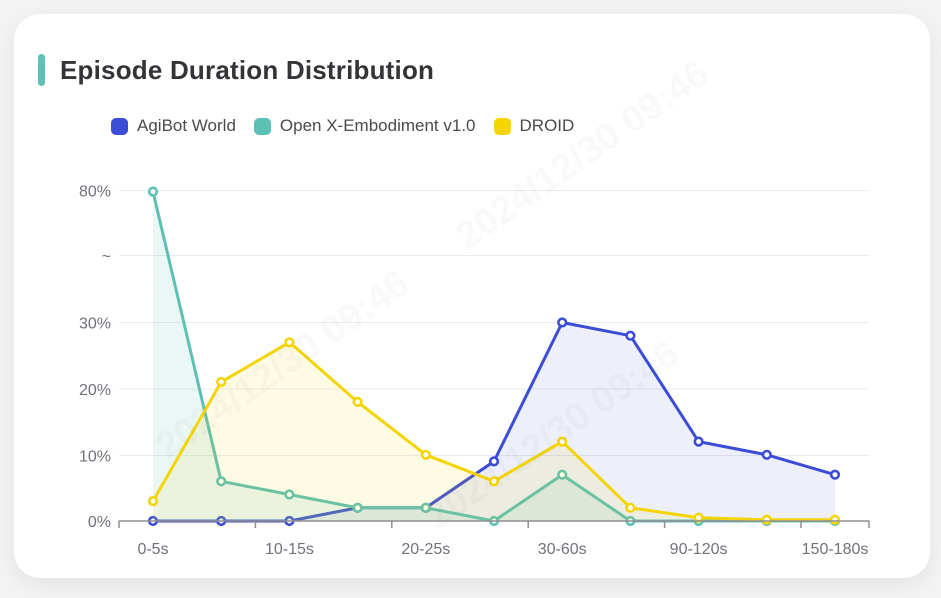  Describe the element at coordinates (152, 549) in the screenshot. I see `x-axis-label: 0-5s` at that location.